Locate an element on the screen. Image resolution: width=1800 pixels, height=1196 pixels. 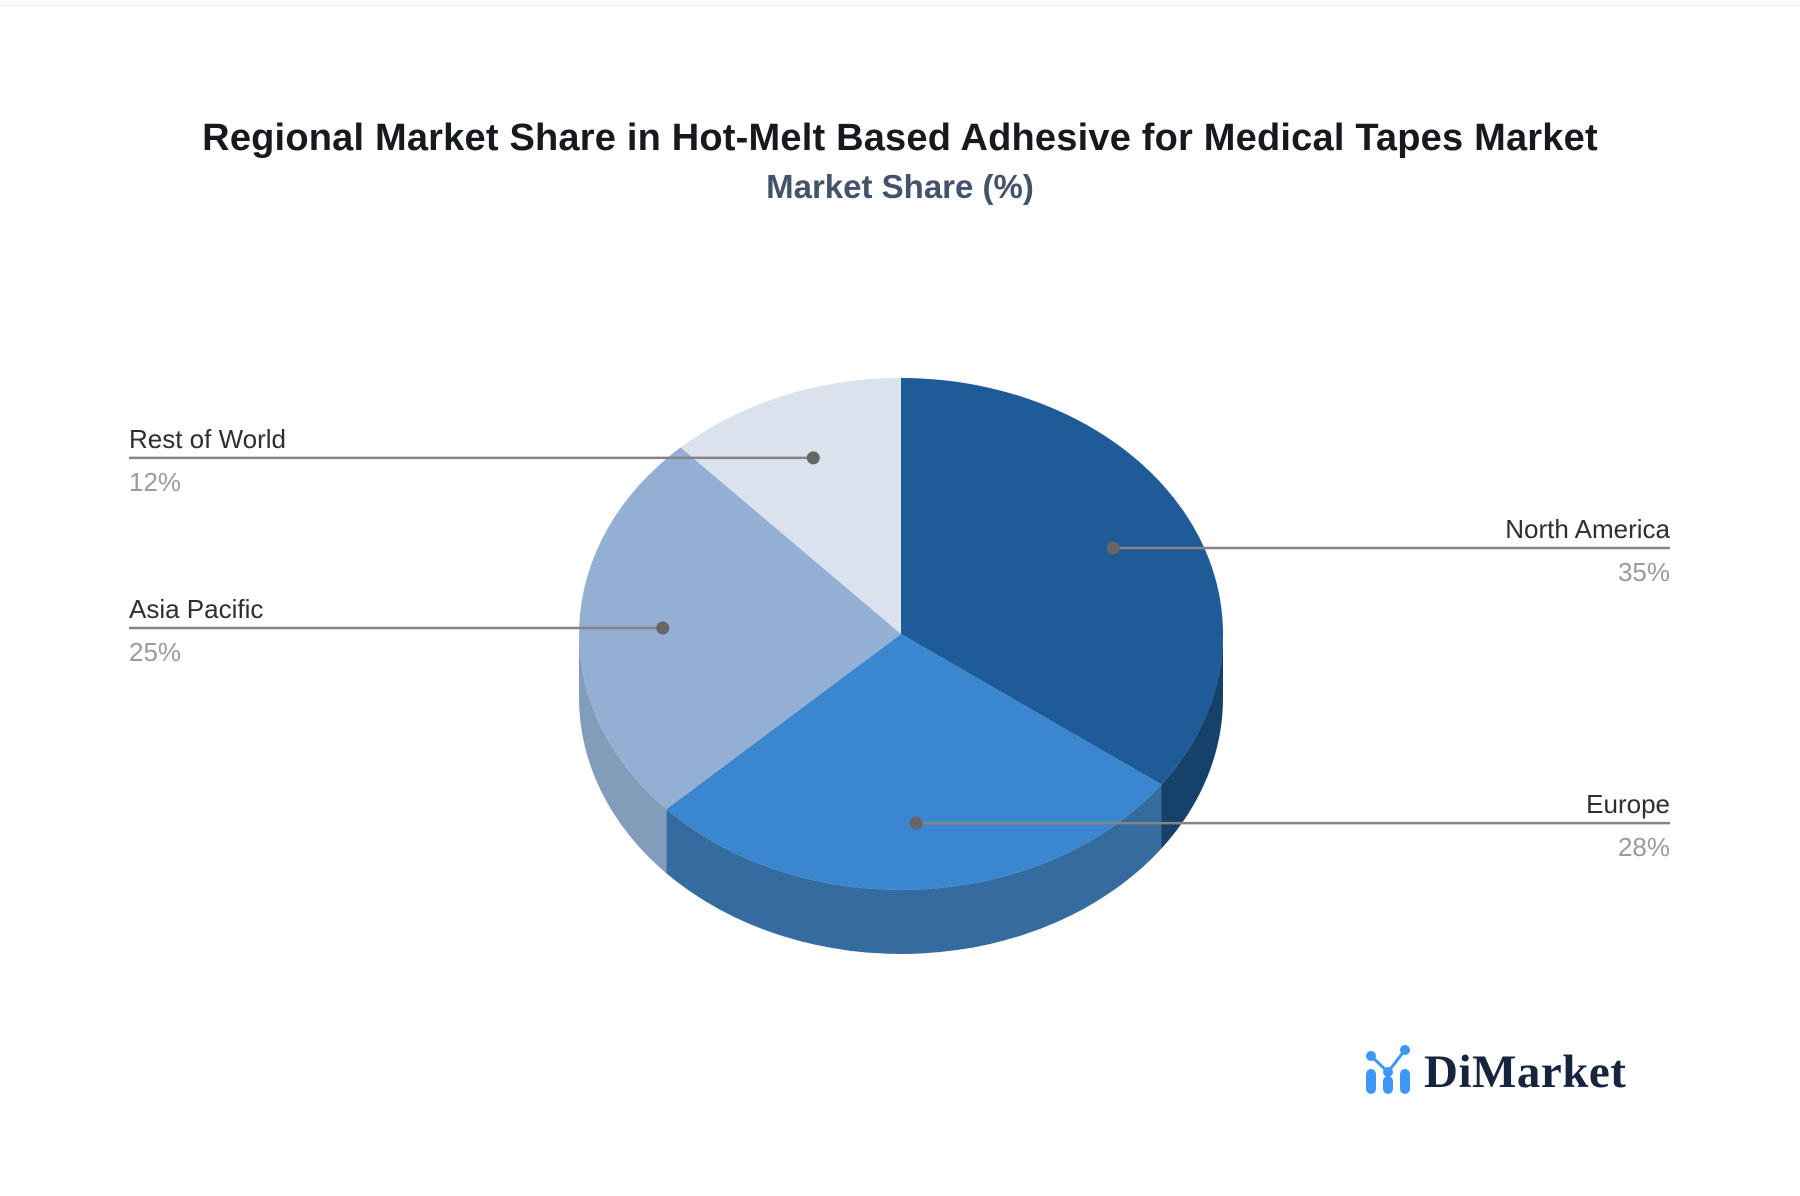
pie-slice-europe is located at coordinates (914, 762).